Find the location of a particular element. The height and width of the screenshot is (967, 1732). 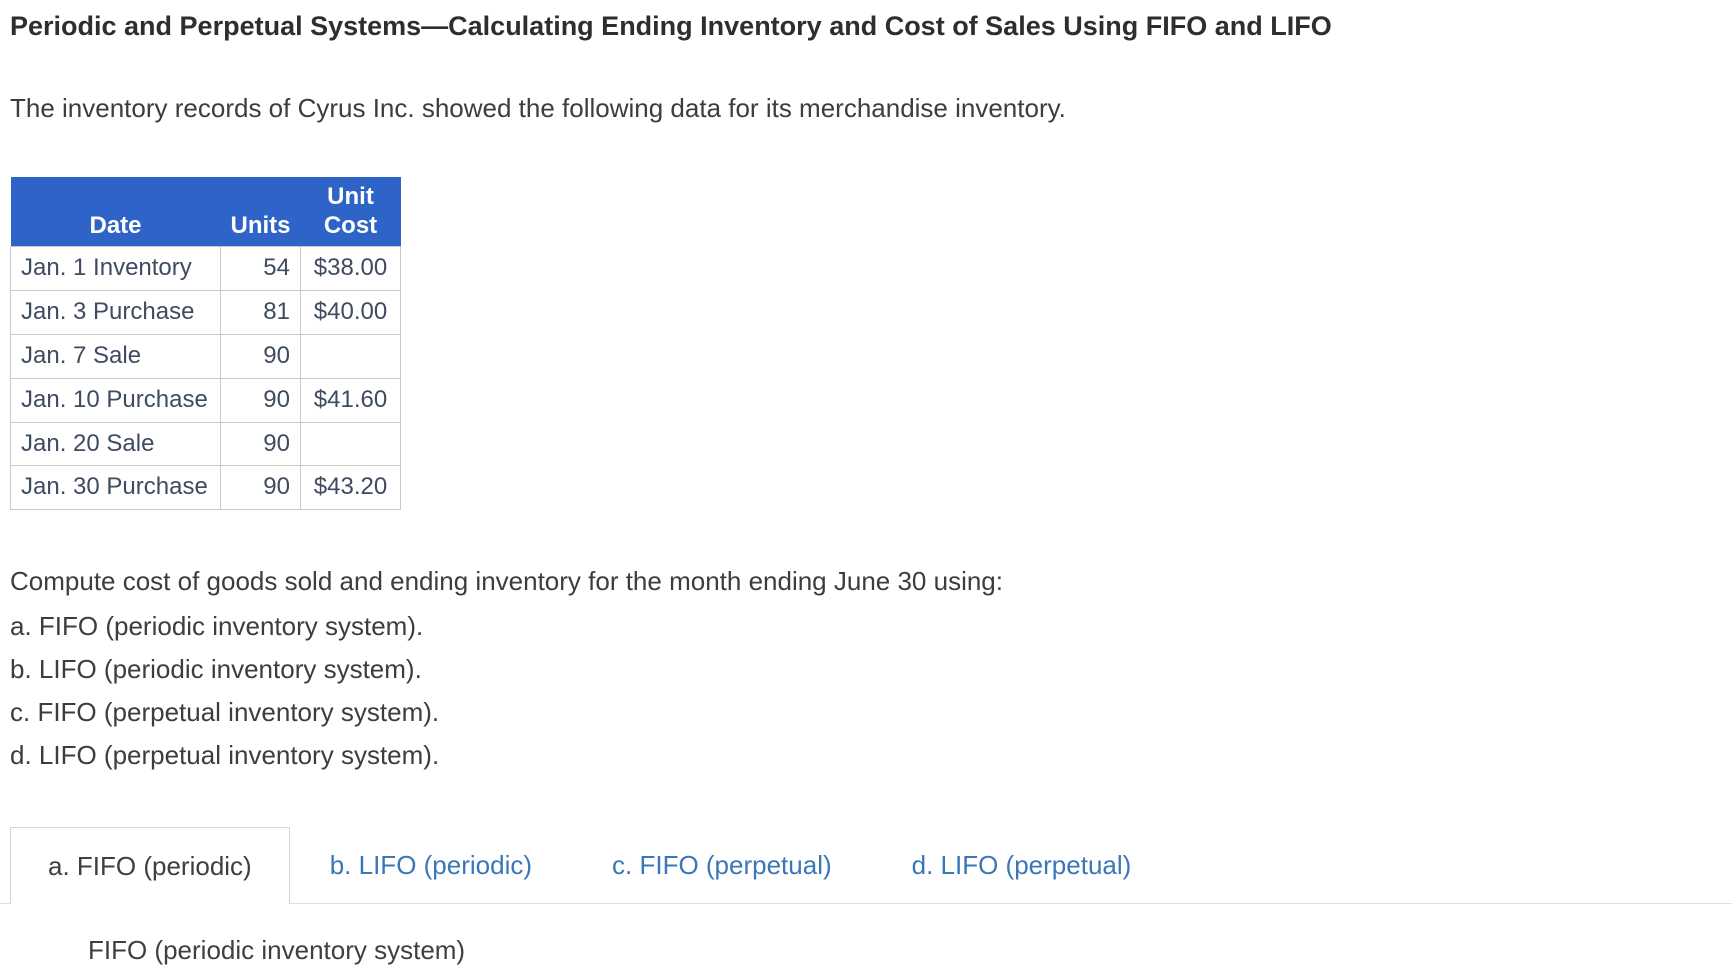

requirement-b: b. LIFO (periodic inventory system). is located at coordinates (216, 669).